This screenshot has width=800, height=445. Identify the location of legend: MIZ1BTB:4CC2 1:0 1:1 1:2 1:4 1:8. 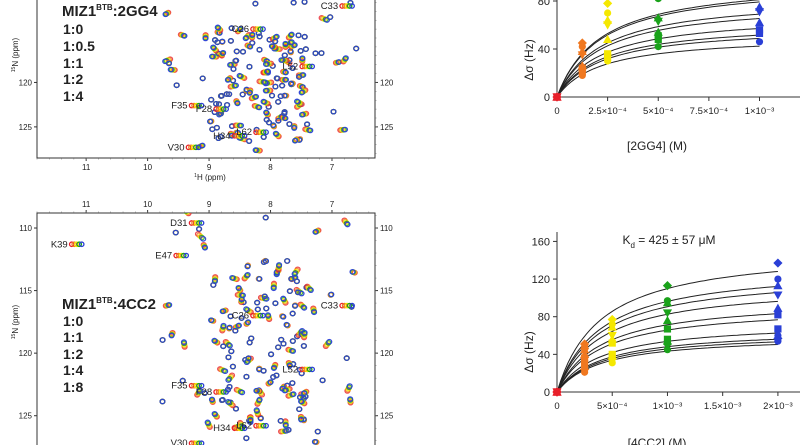
(109, 345).